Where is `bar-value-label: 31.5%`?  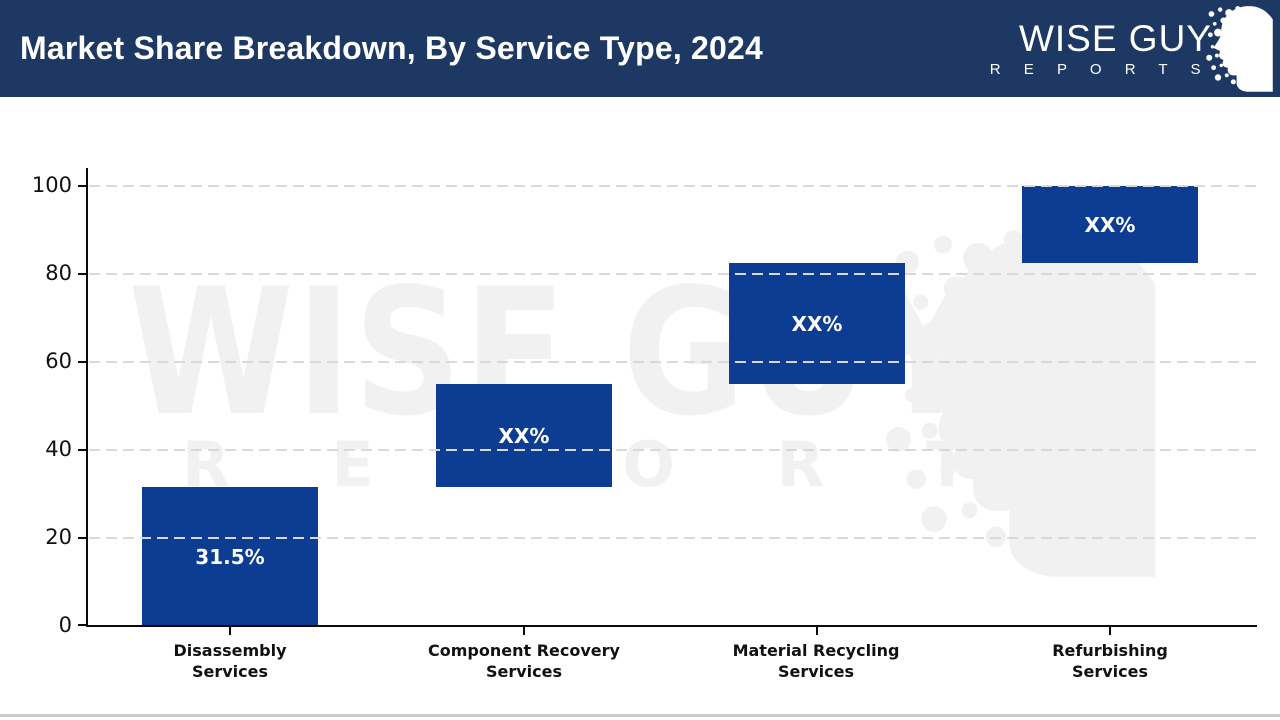 bar-value-label: 31.5% is located at coordinates (230, 556).